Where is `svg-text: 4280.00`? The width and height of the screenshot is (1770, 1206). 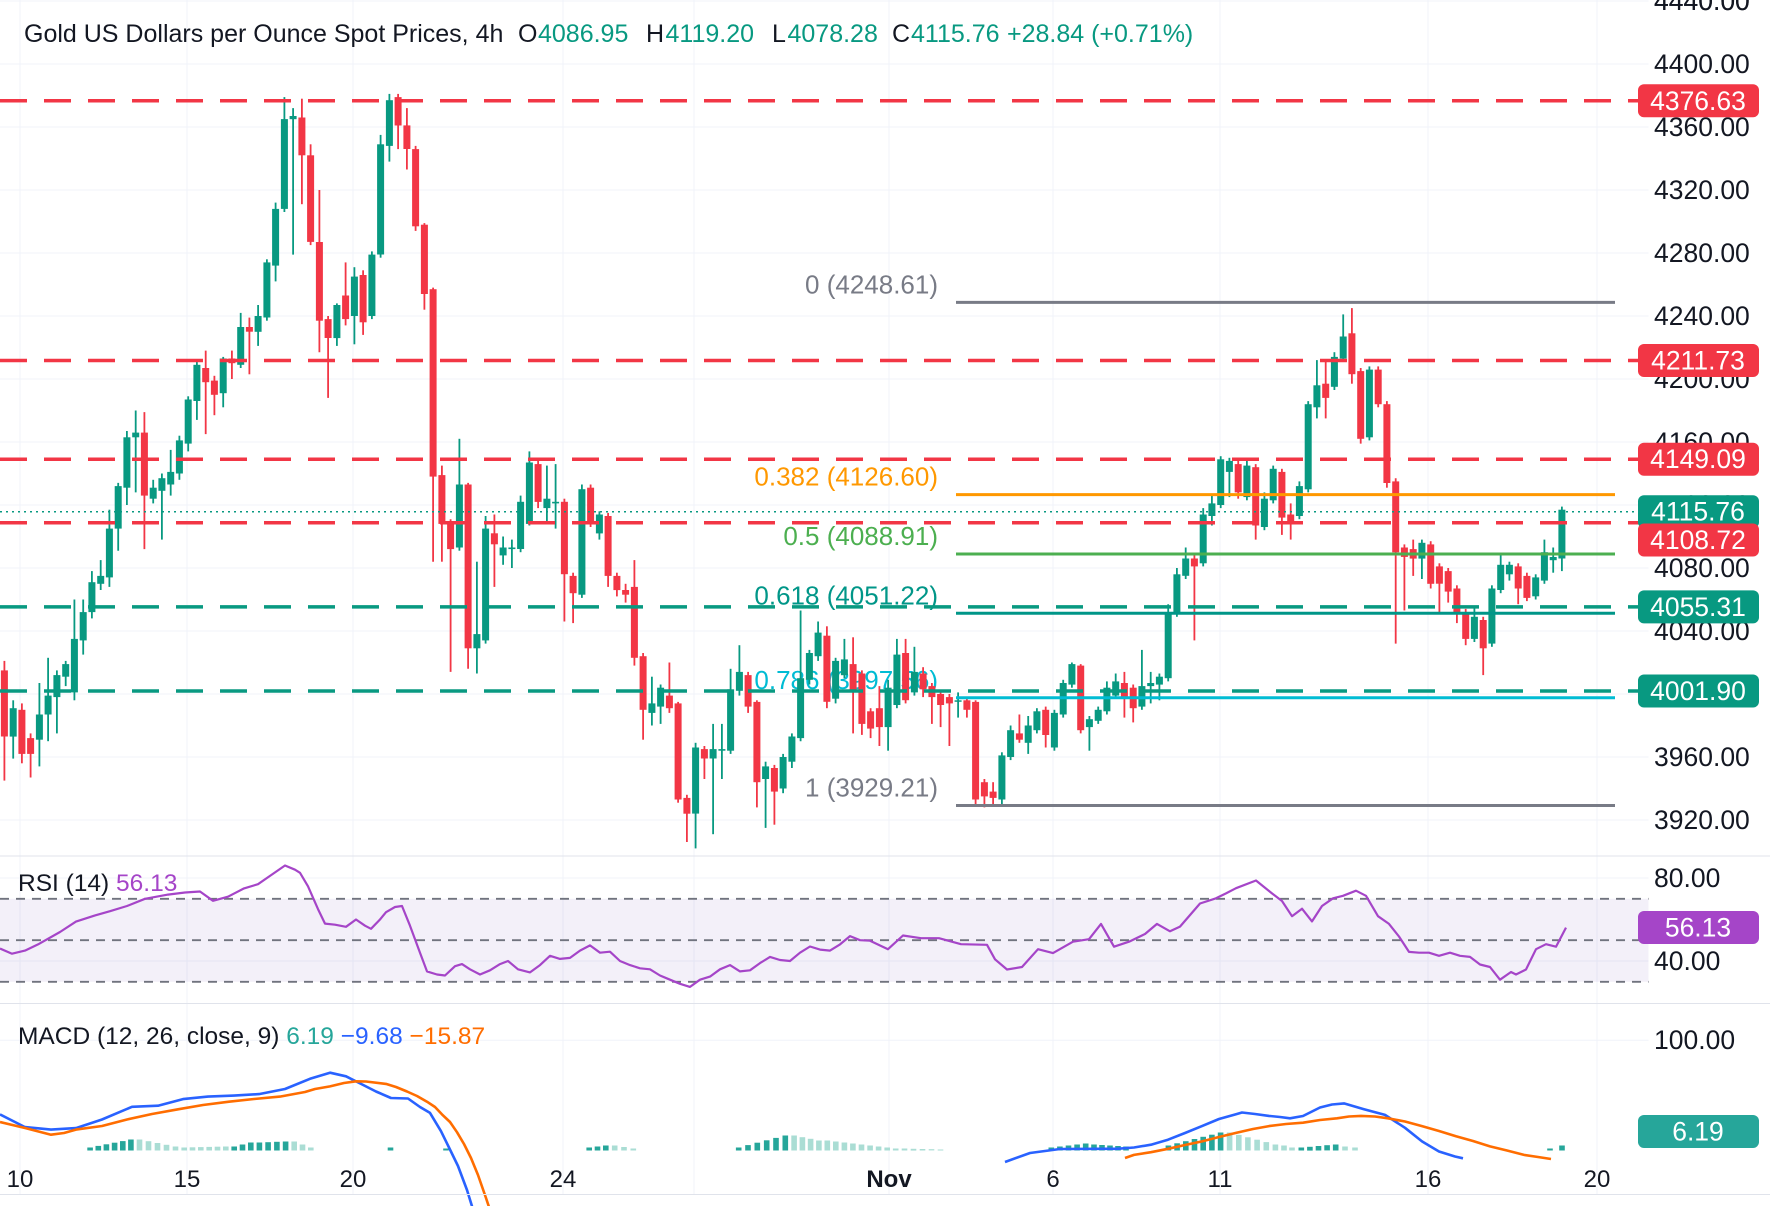
svg-text: 4280.00 is located at coordinates (1702, 253).